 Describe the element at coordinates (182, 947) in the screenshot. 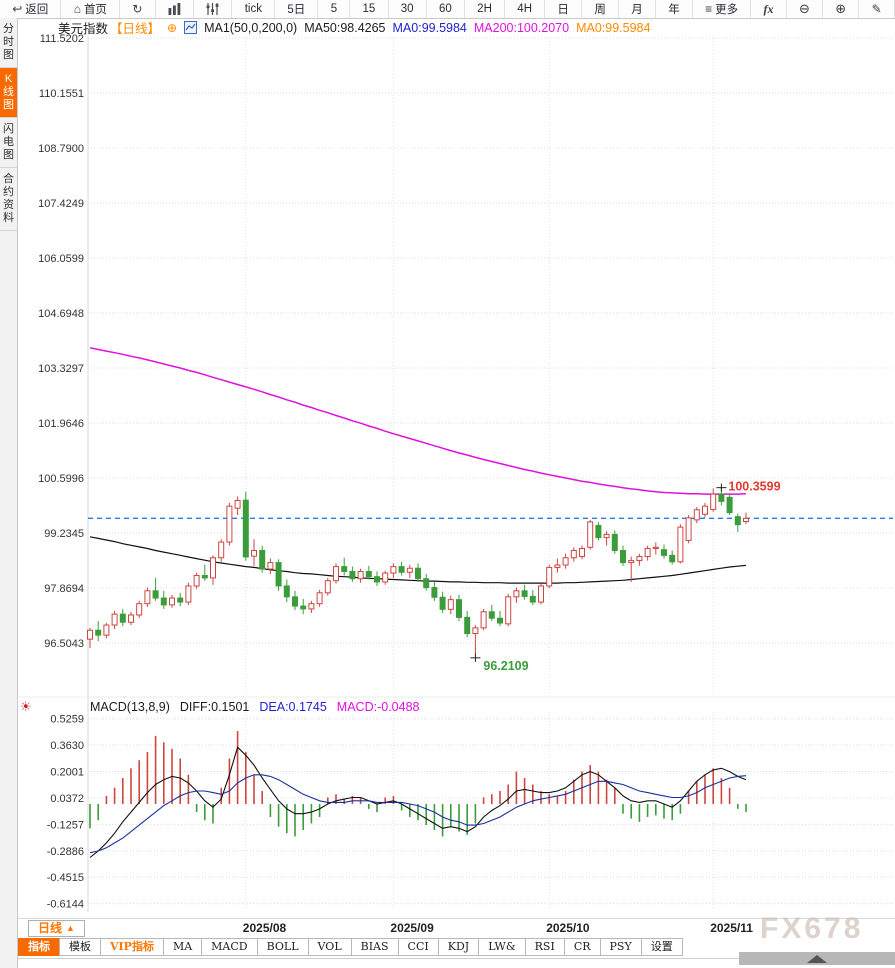

I see `indicator-tab-MA: MA` at that location.